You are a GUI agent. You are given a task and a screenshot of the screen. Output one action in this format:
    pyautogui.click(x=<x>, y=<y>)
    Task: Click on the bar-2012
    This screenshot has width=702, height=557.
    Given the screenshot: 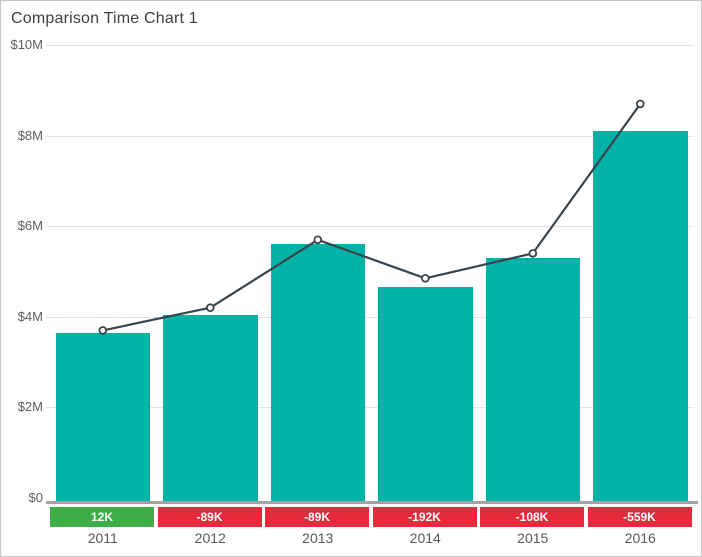 What is the action you would take?
    pyautogui.click(x=210, y=407)
    